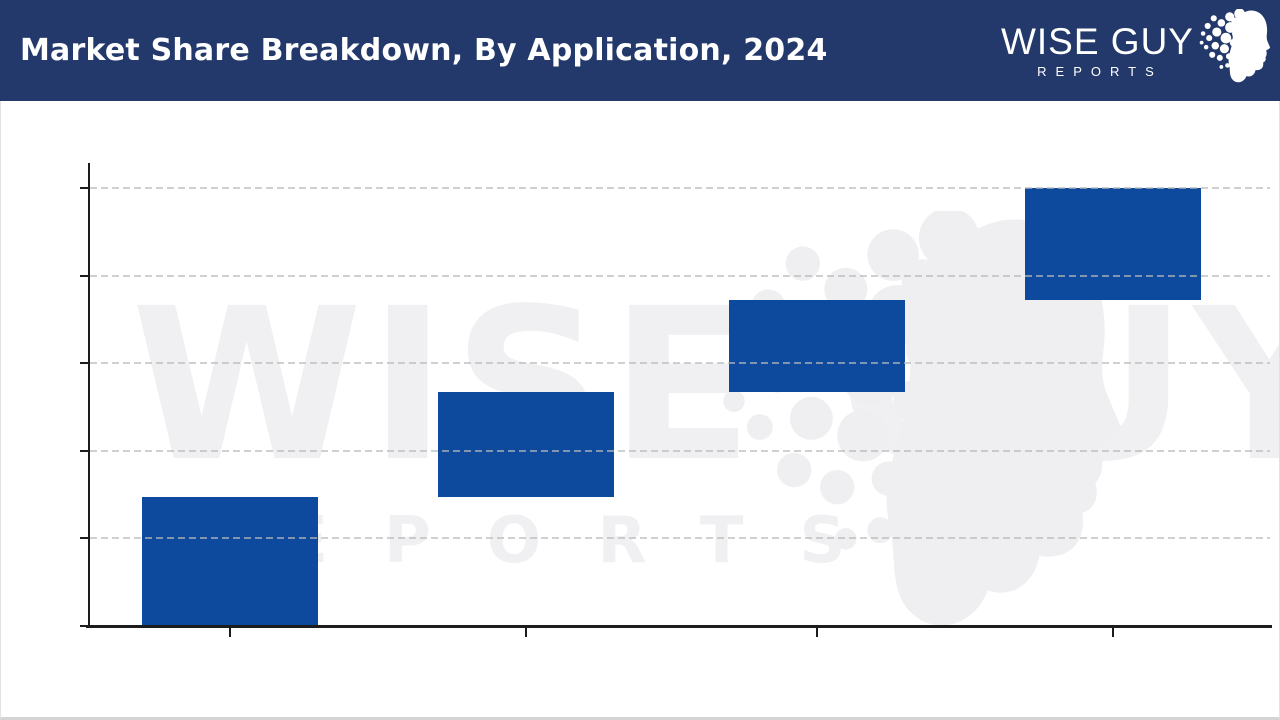  I want to click on wiseguy-logo: WISE GUY REPORTS, so click(1135, 50).